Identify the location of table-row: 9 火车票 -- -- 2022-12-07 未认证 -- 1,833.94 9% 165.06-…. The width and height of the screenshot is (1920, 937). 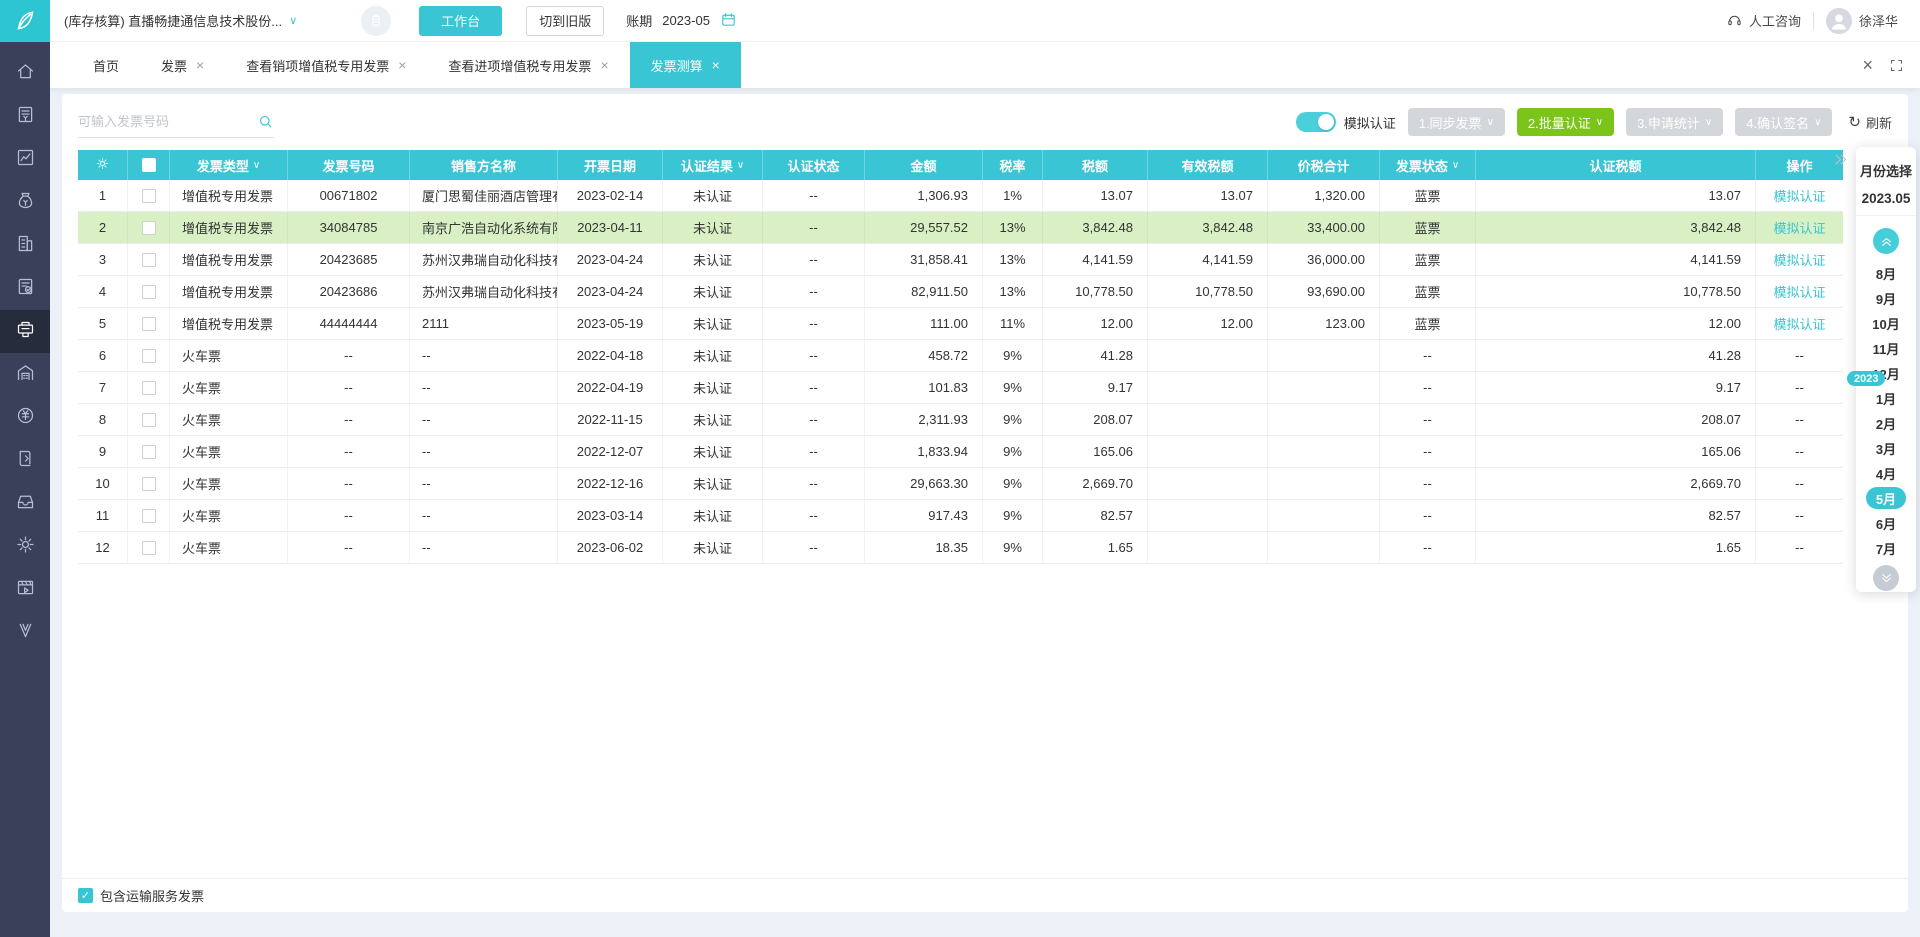
(960, 452).